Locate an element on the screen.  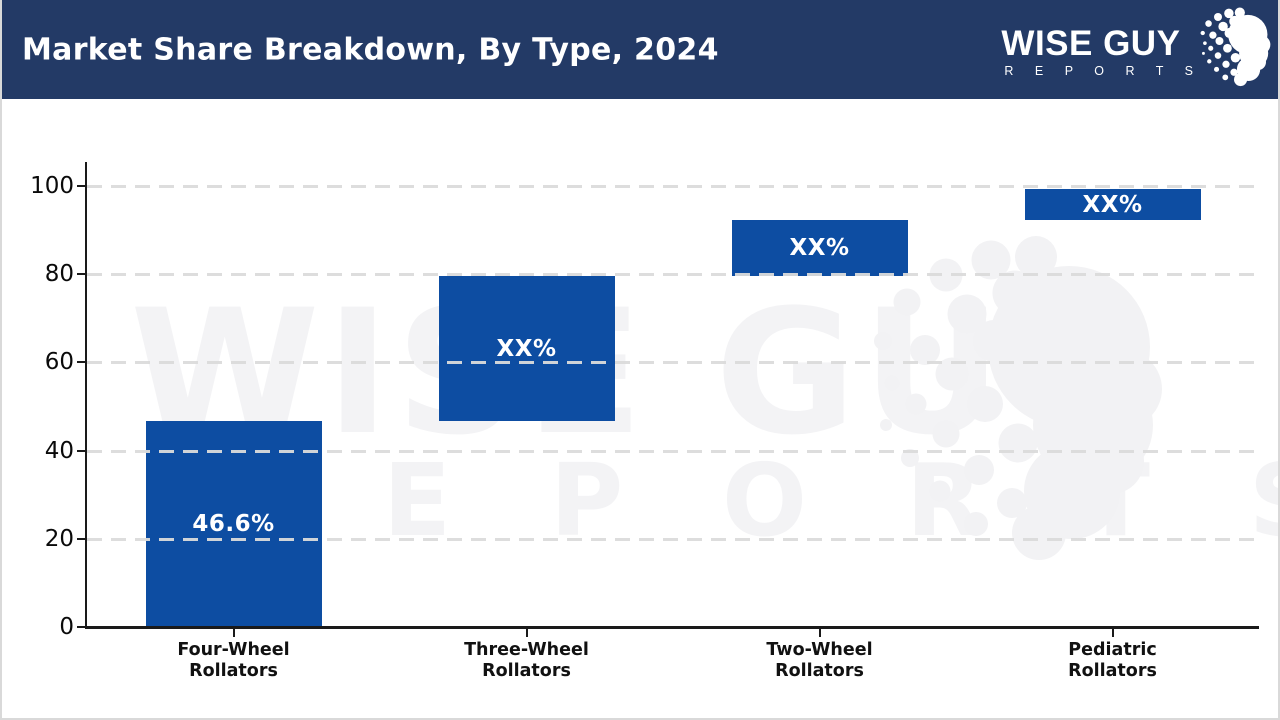
x-axis-line is located at coordinates (672, 627).